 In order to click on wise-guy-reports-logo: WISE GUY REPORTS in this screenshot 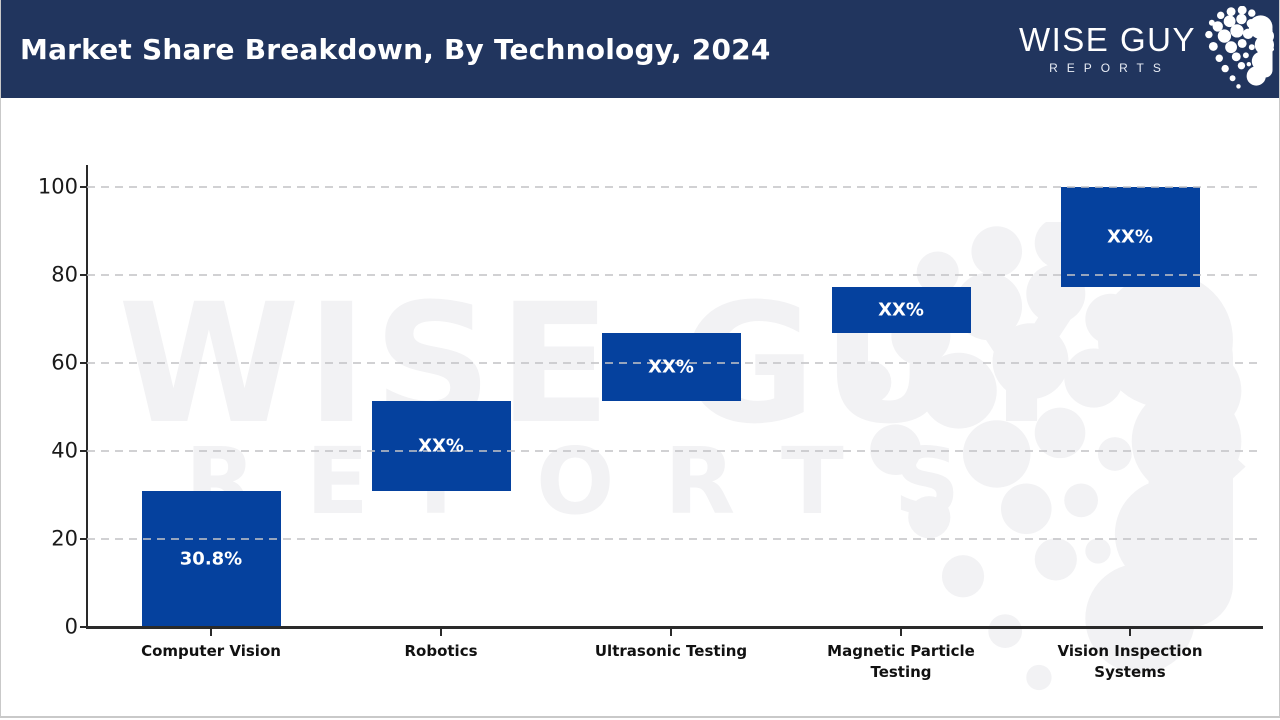, I will do `click(1146, 49)`.